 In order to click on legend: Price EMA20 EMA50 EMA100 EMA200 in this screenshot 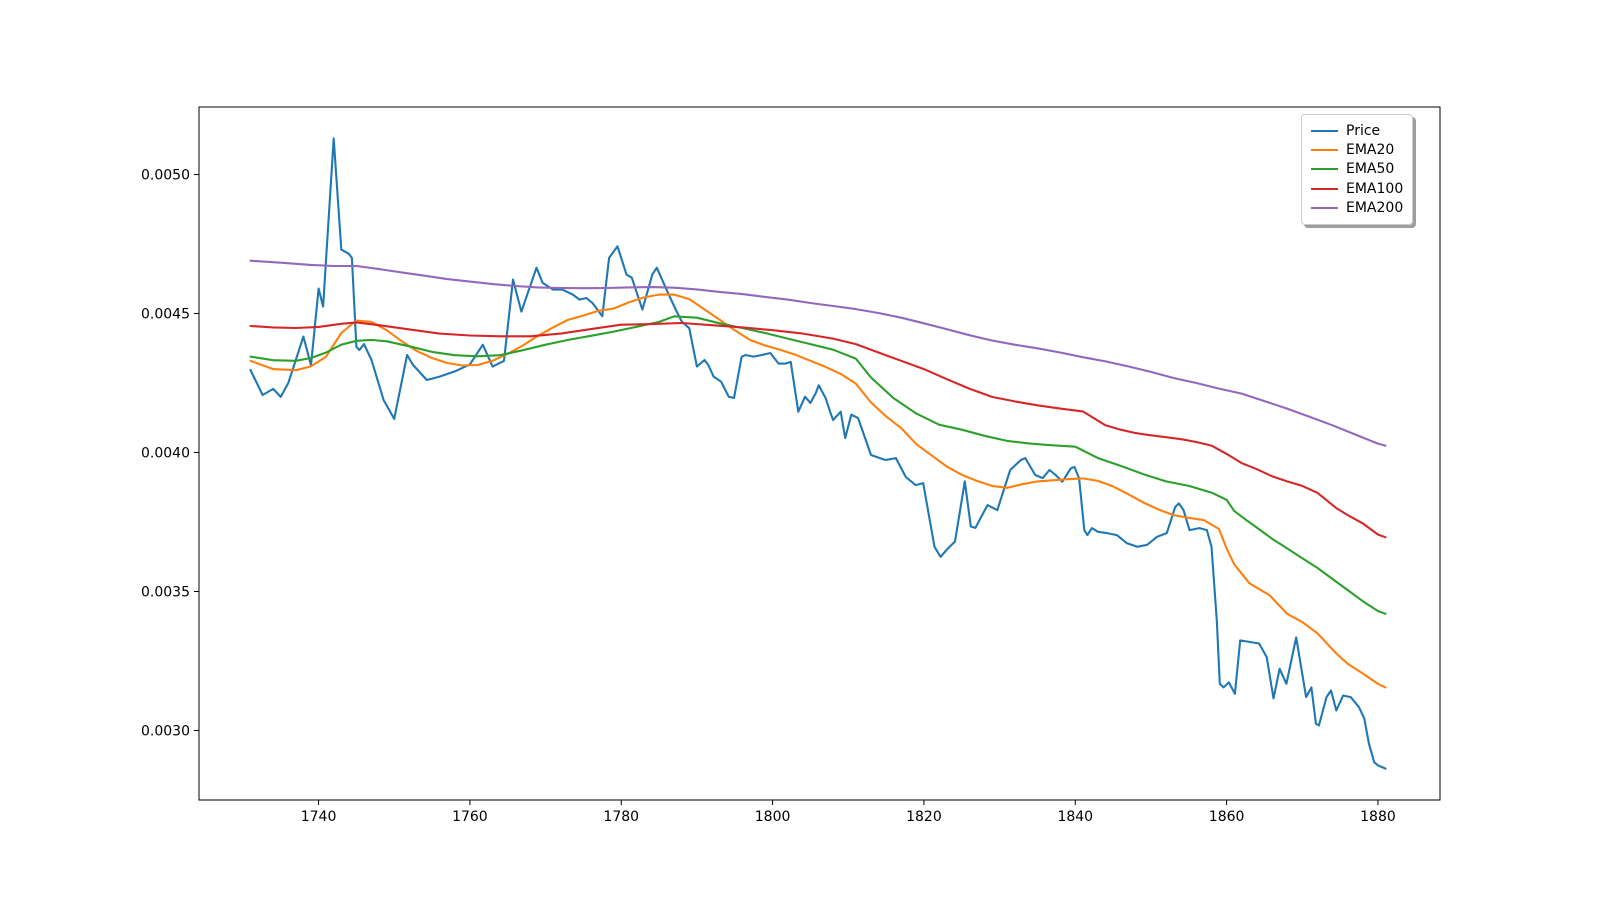, I will do `click(1357, 169)`.